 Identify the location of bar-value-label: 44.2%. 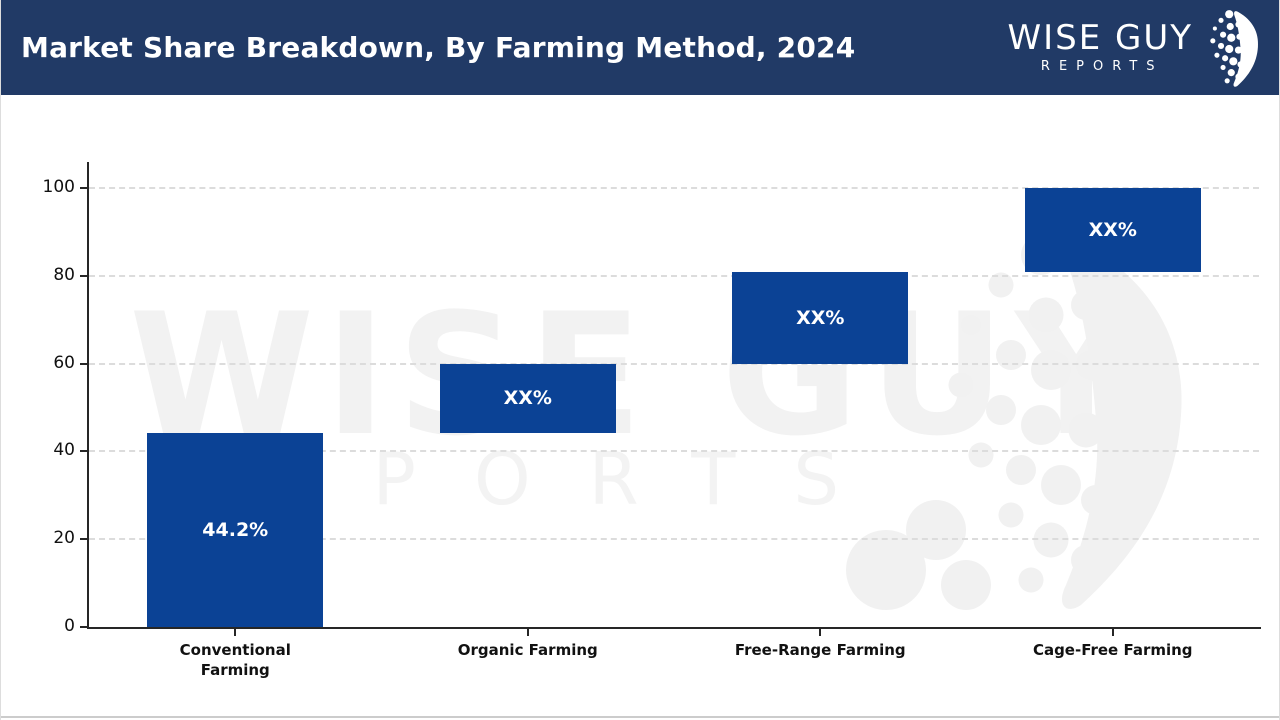
(235, 529).